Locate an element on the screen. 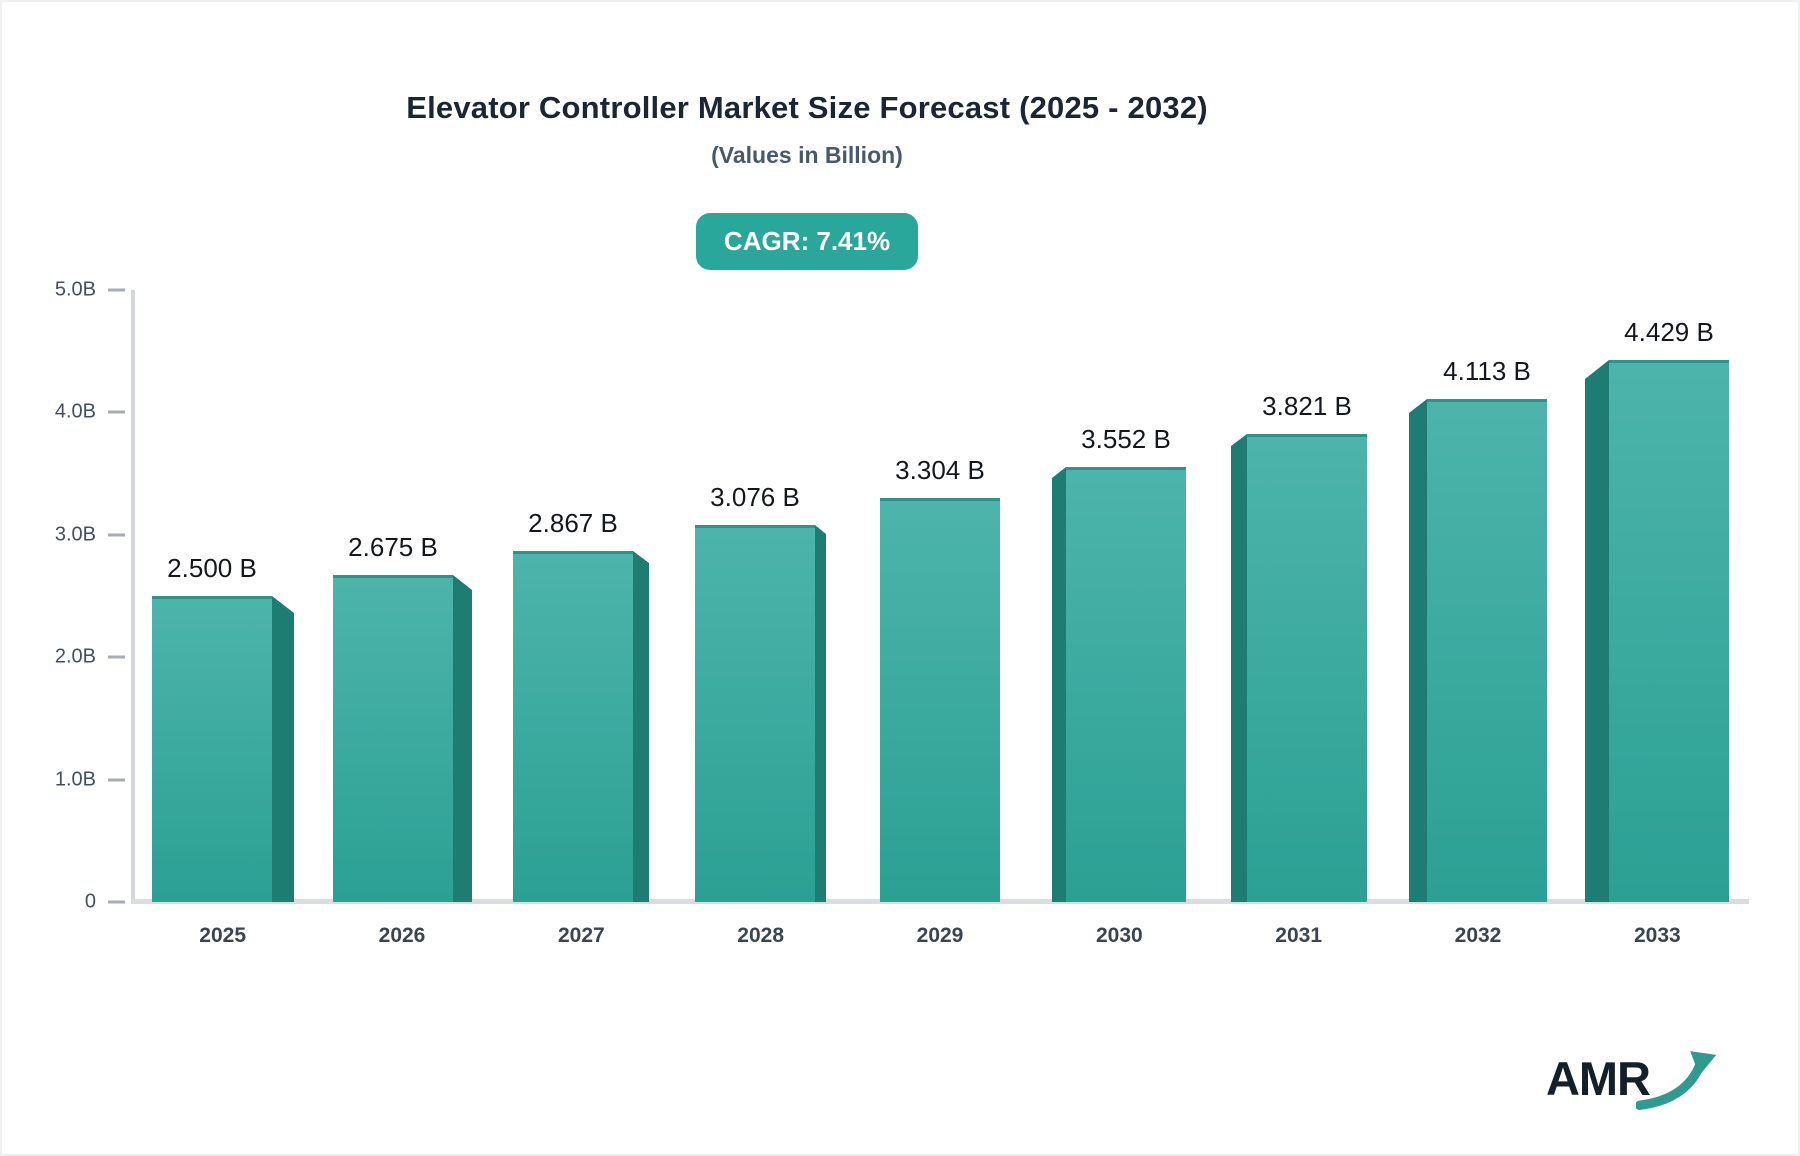 The height and width of the screenshot is (1156, 1800). bar-2025: 2.500 B is located at coordinates (223, 727).